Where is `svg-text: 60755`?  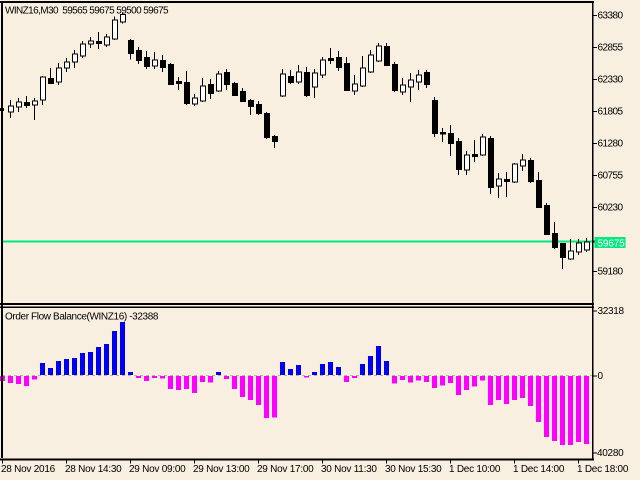
svg-text: 60755 is located at coordinates (611, 175).